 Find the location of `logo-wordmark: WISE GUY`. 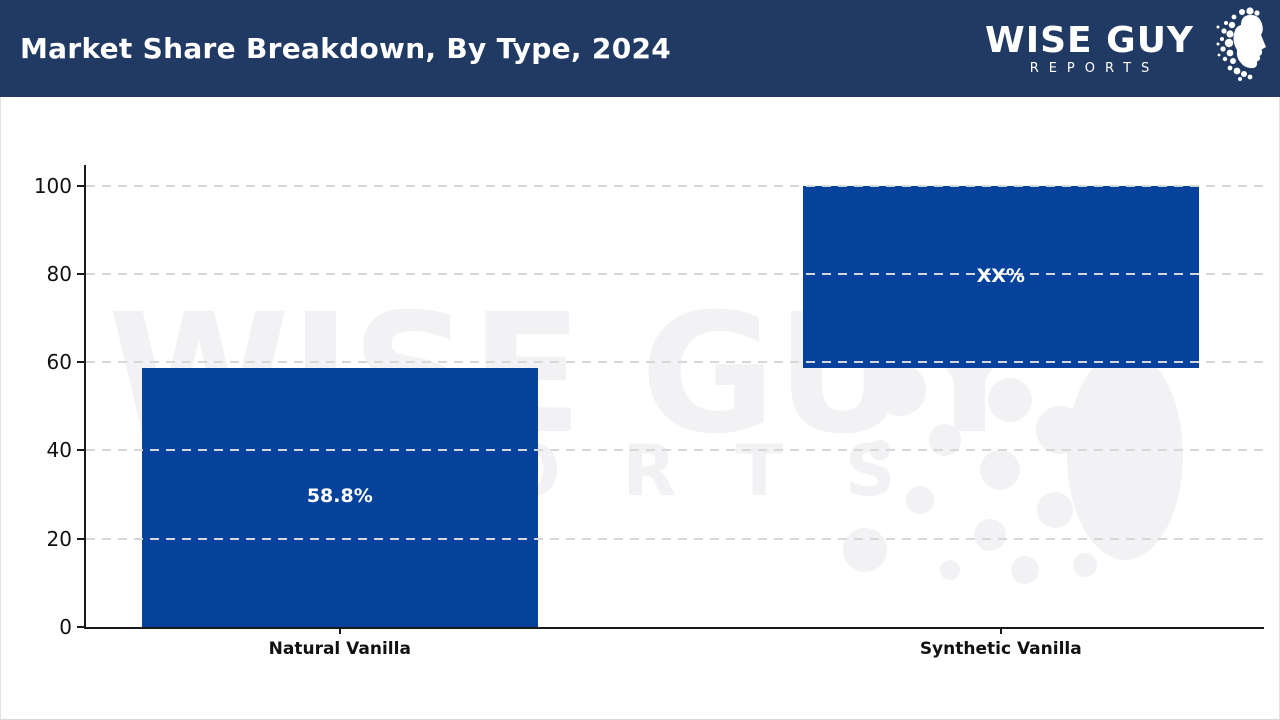

logo-wordmark: WISE GUY is located at coordinates (1089, 40).